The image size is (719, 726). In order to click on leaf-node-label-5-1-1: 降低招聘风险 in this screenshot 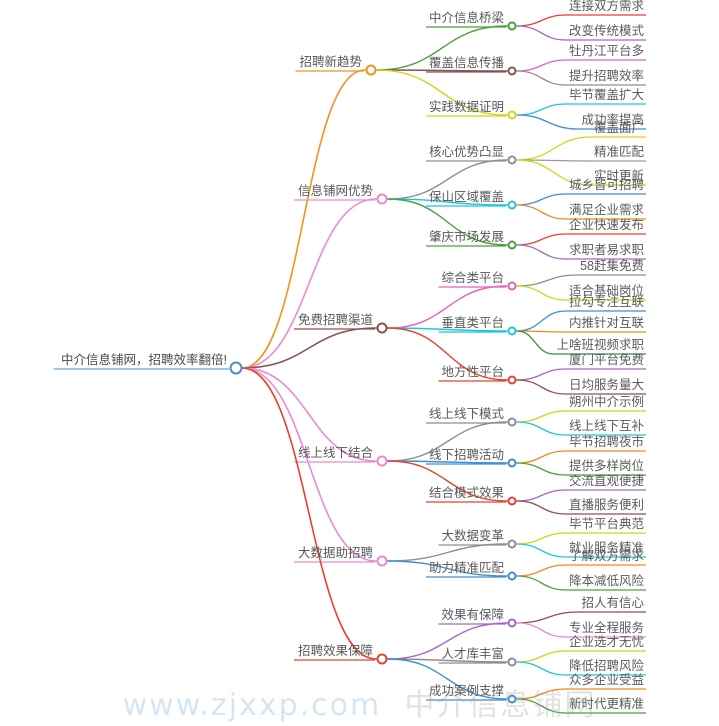, I will do `click(606, 665)`.